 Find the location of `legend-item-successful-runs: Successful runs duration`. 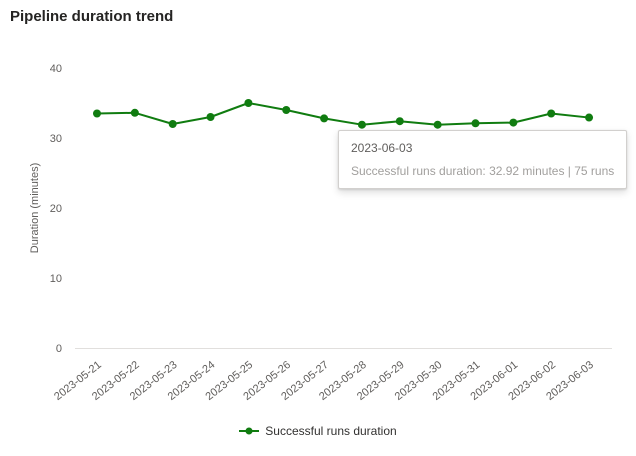

legend-item-successful-runs: Successful runs duration is located at coordinates (318, 431).